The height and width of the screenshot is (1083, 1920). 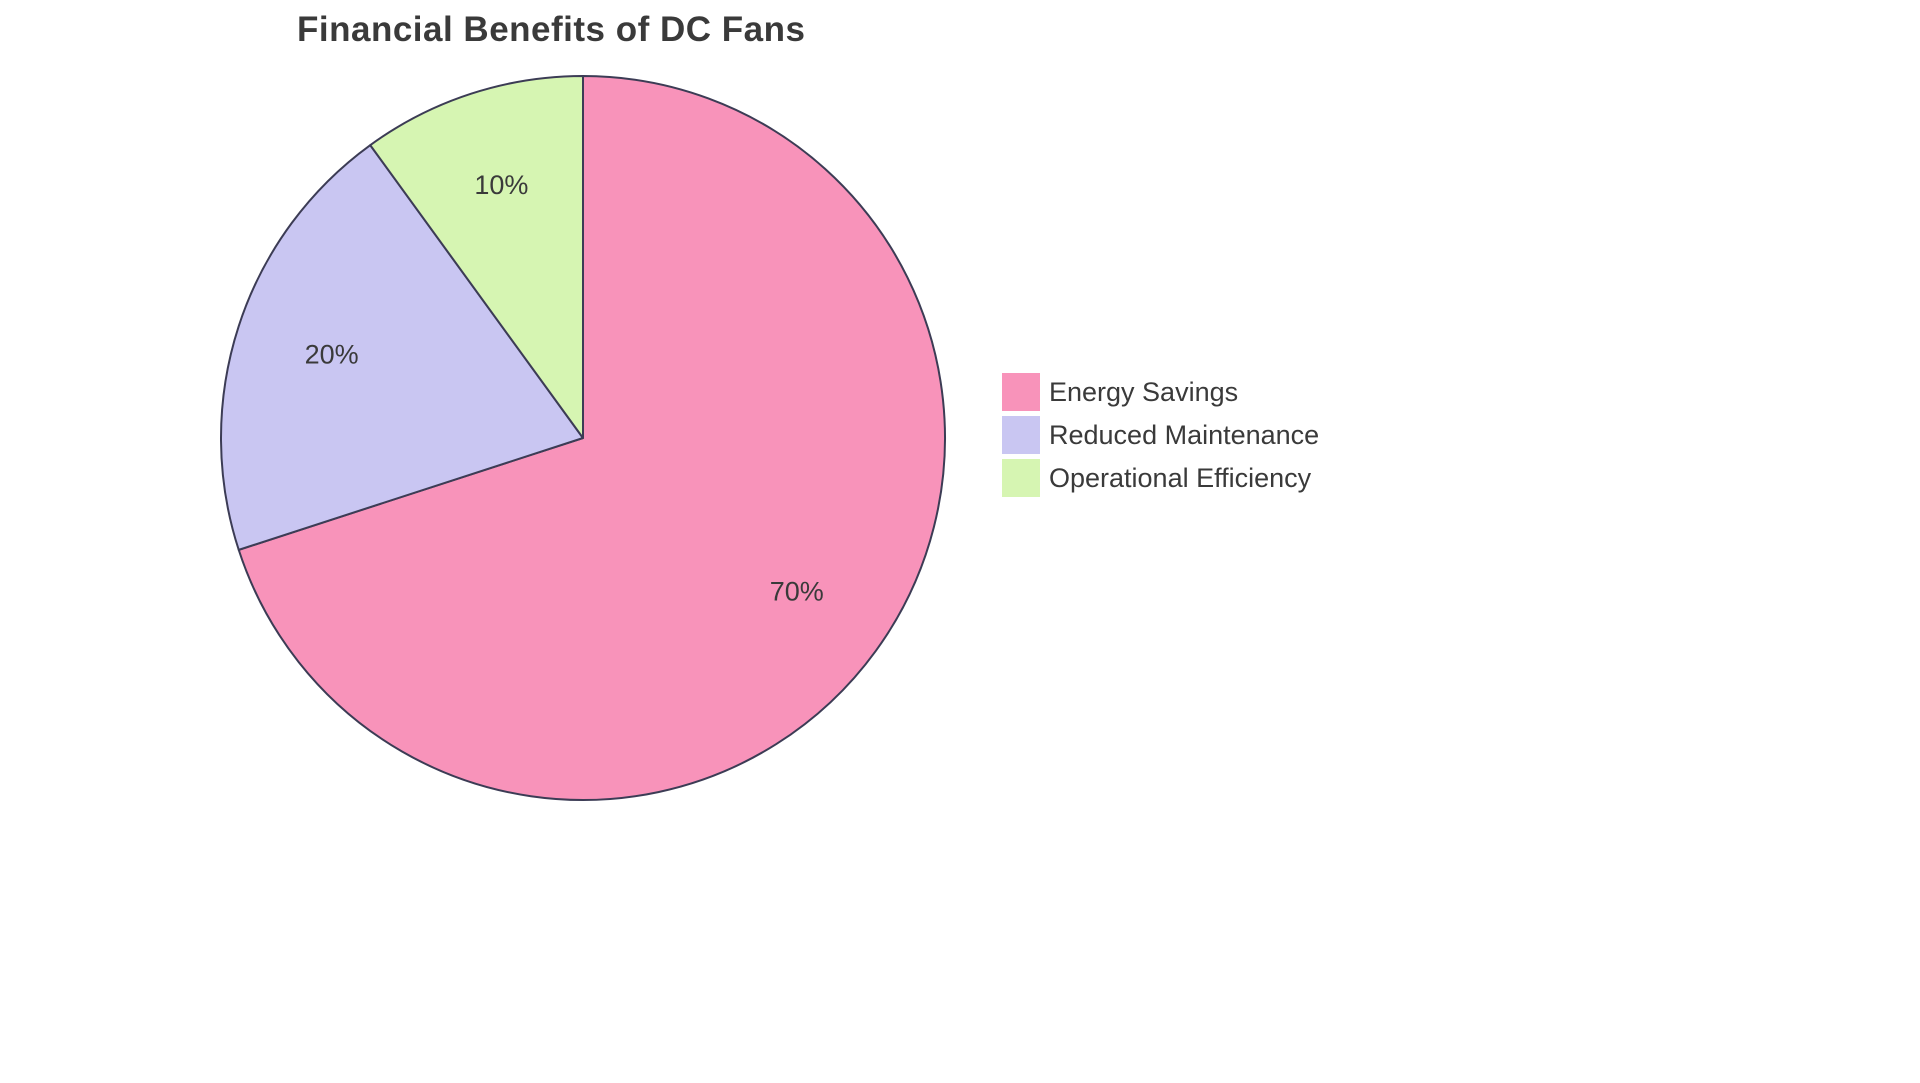 What do you see at coordinates (501, 185) in the screenshot?
I see `slice-percent-label: 10%` at bounding box center [501, 185].